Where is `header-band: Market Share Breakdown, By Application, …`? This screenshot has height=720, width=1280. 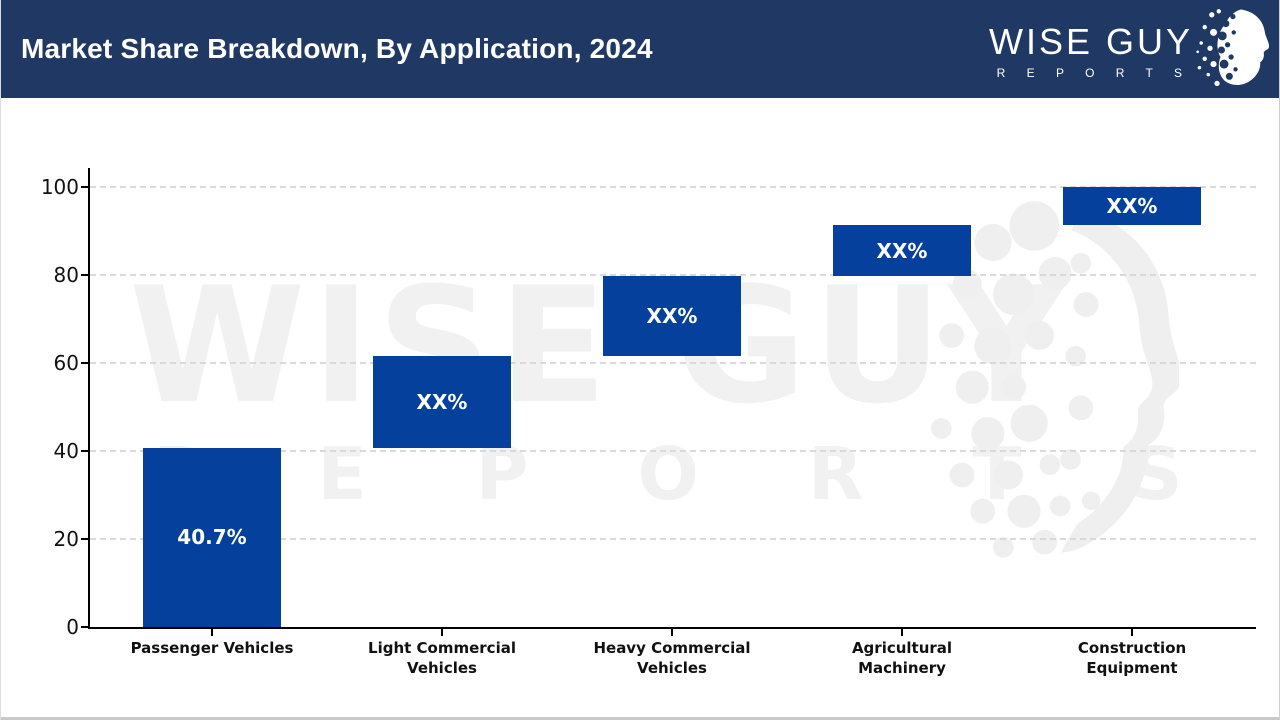 header-band: Market Share Breakdown, By Application, … is located at coordinates (640, 49).